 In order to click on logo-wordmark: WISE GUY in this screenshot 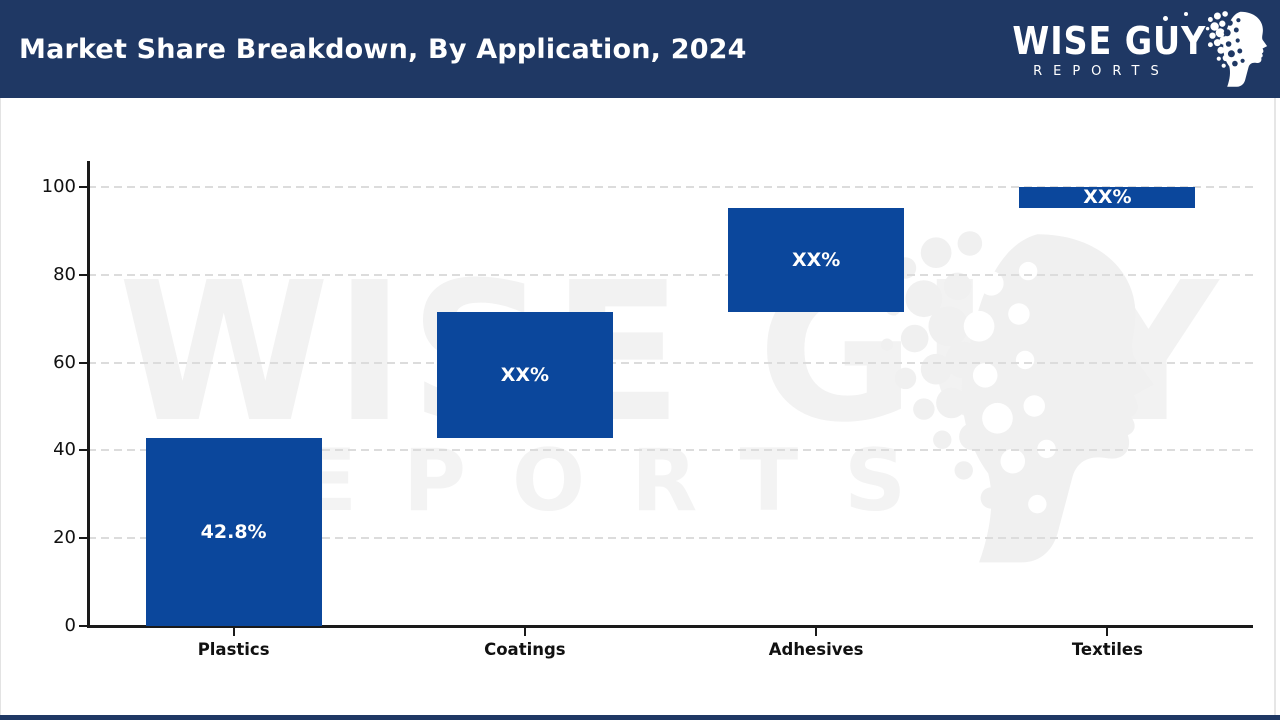, I will do `click(1109, 41)`.